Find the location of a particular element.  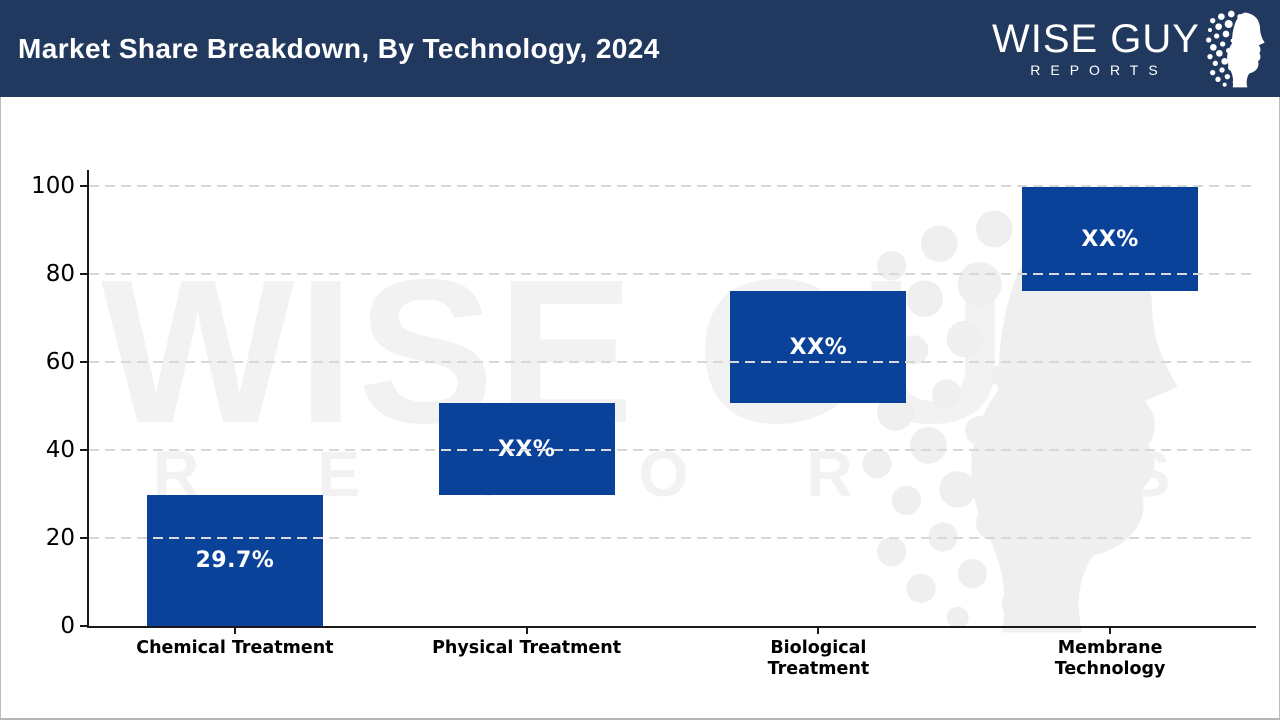

x-category-label: Physical Treatment is located at coordinates (527, 648).